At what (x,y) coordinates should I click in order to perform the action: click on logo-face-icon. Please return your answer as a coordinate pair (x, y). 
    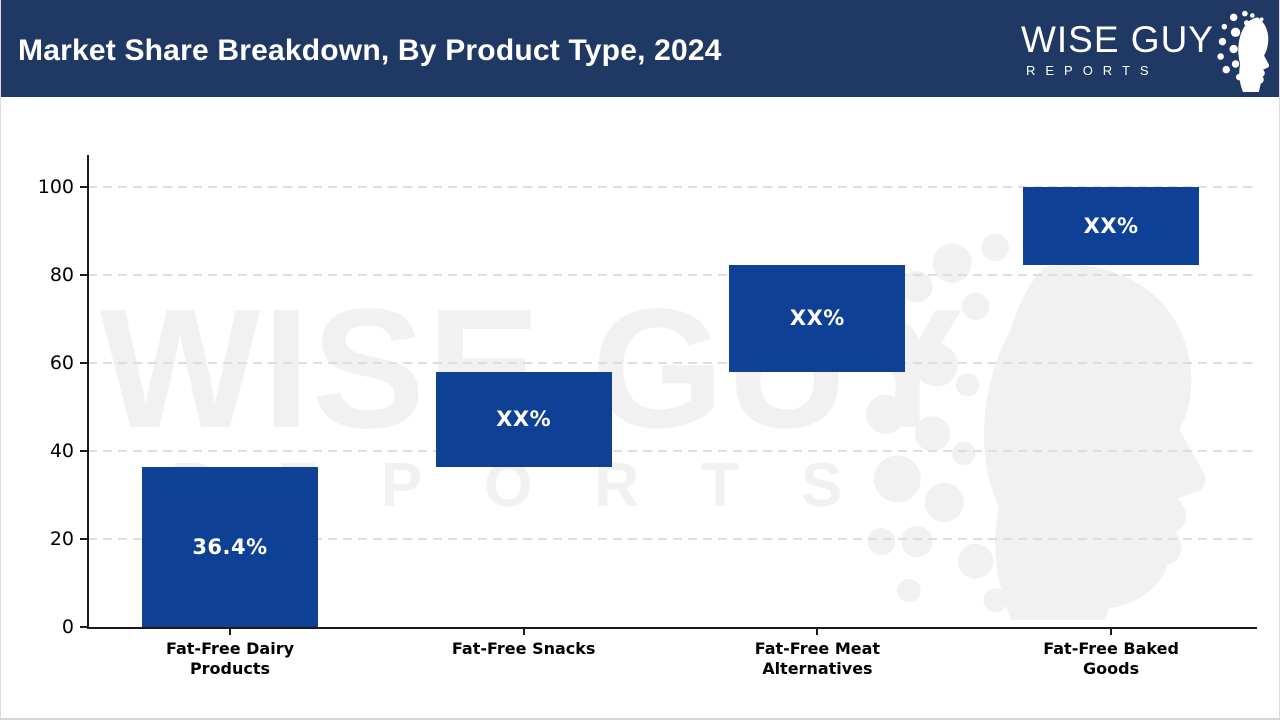
    Looking at the image, I should click on (1243, 51).